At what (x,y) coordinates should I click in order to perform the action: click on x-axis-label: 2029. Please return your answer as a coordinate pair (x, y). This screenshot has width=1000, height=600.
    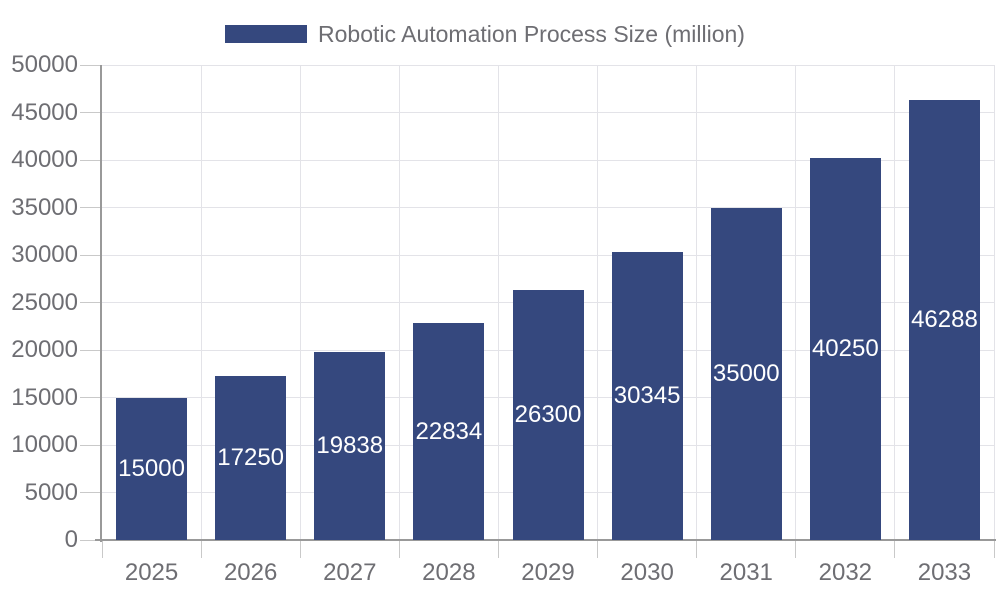
    Looking at the image, I should click on (548, 572).